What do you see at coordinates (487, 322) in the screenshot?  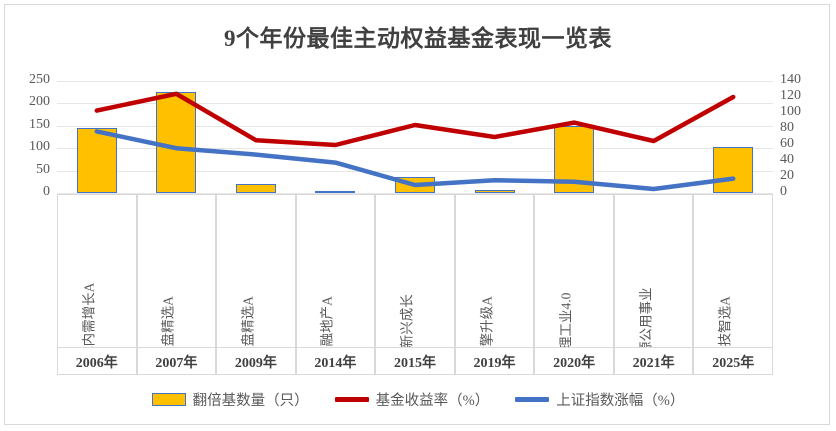 I see `fund-name-label: 广发双擎升级A` at bounding box center [487, 322].